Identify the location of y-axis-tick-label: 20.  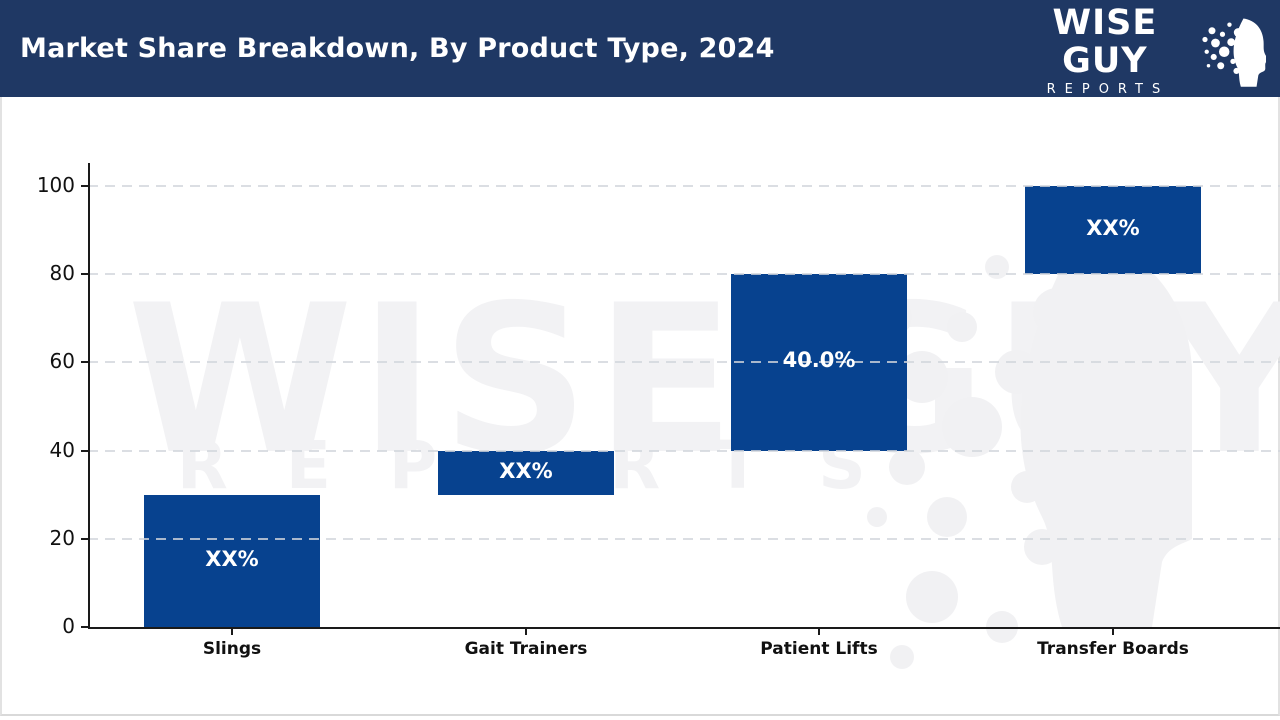
(62, 537).